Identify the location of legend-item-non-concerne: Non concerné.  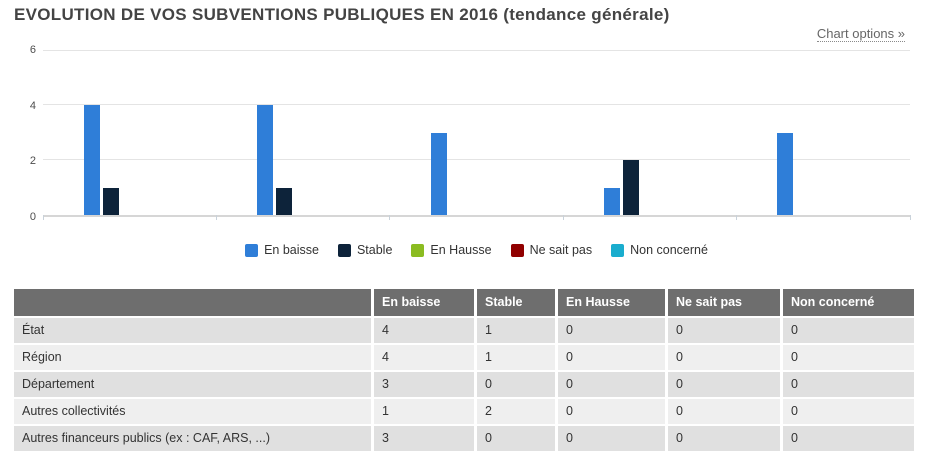
(659, 250).